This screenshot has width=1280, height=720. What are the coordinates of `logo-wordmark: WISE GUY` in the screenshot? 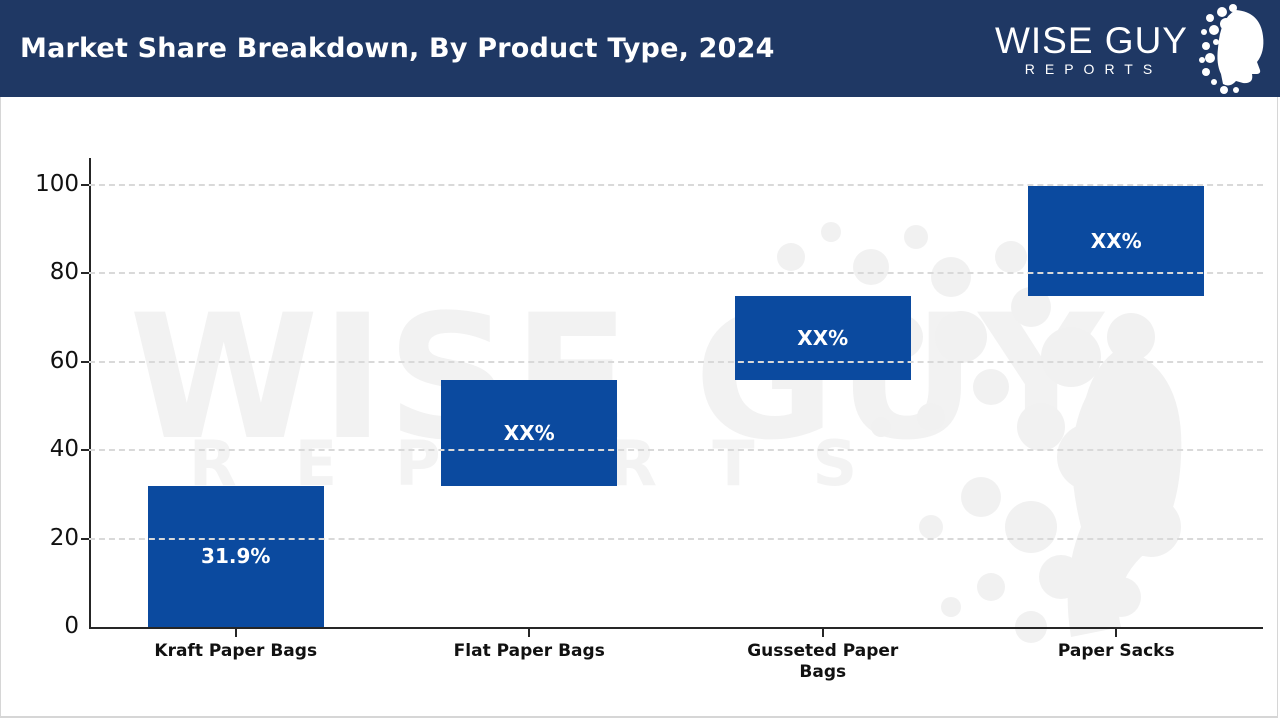 It's located at (1091, 40).